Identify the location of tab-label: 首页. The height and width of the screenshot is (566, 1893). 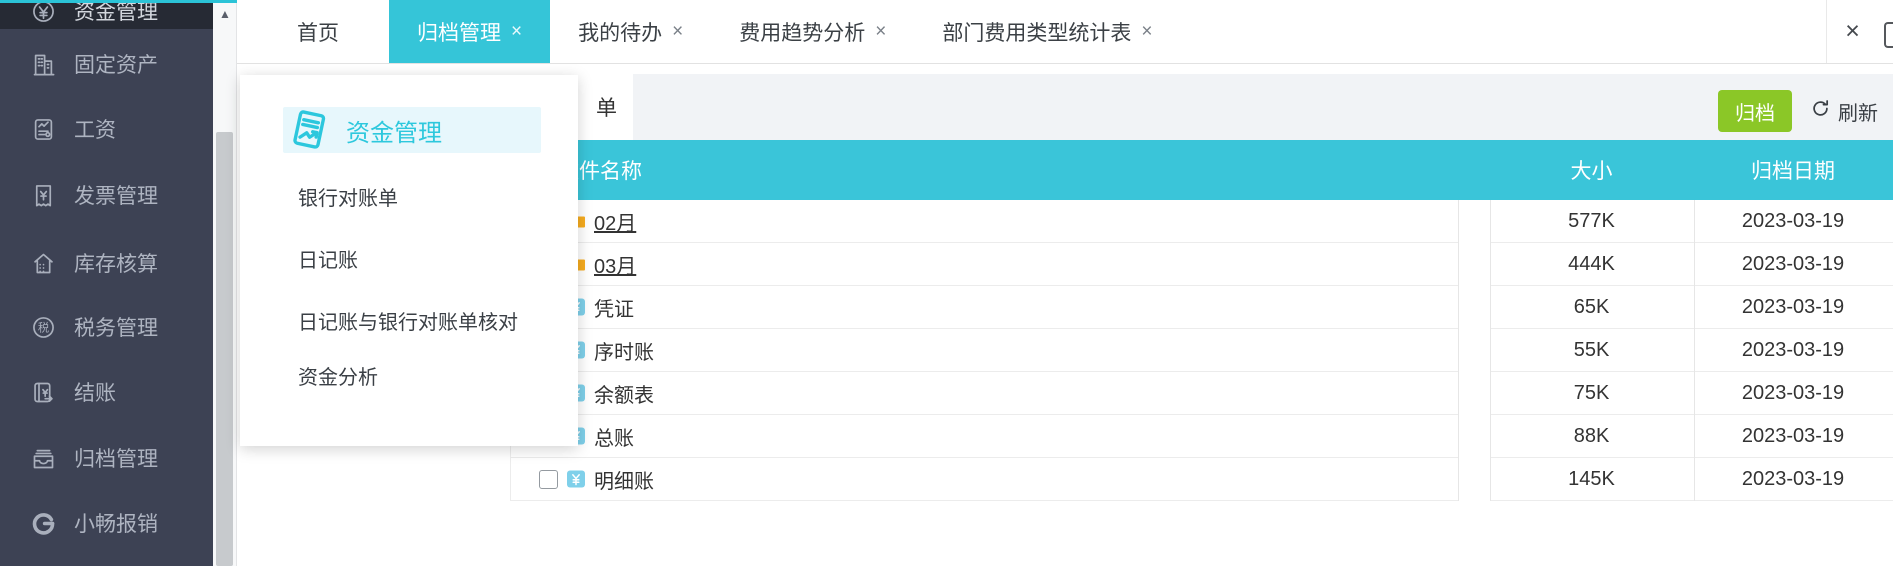
(318, 33).